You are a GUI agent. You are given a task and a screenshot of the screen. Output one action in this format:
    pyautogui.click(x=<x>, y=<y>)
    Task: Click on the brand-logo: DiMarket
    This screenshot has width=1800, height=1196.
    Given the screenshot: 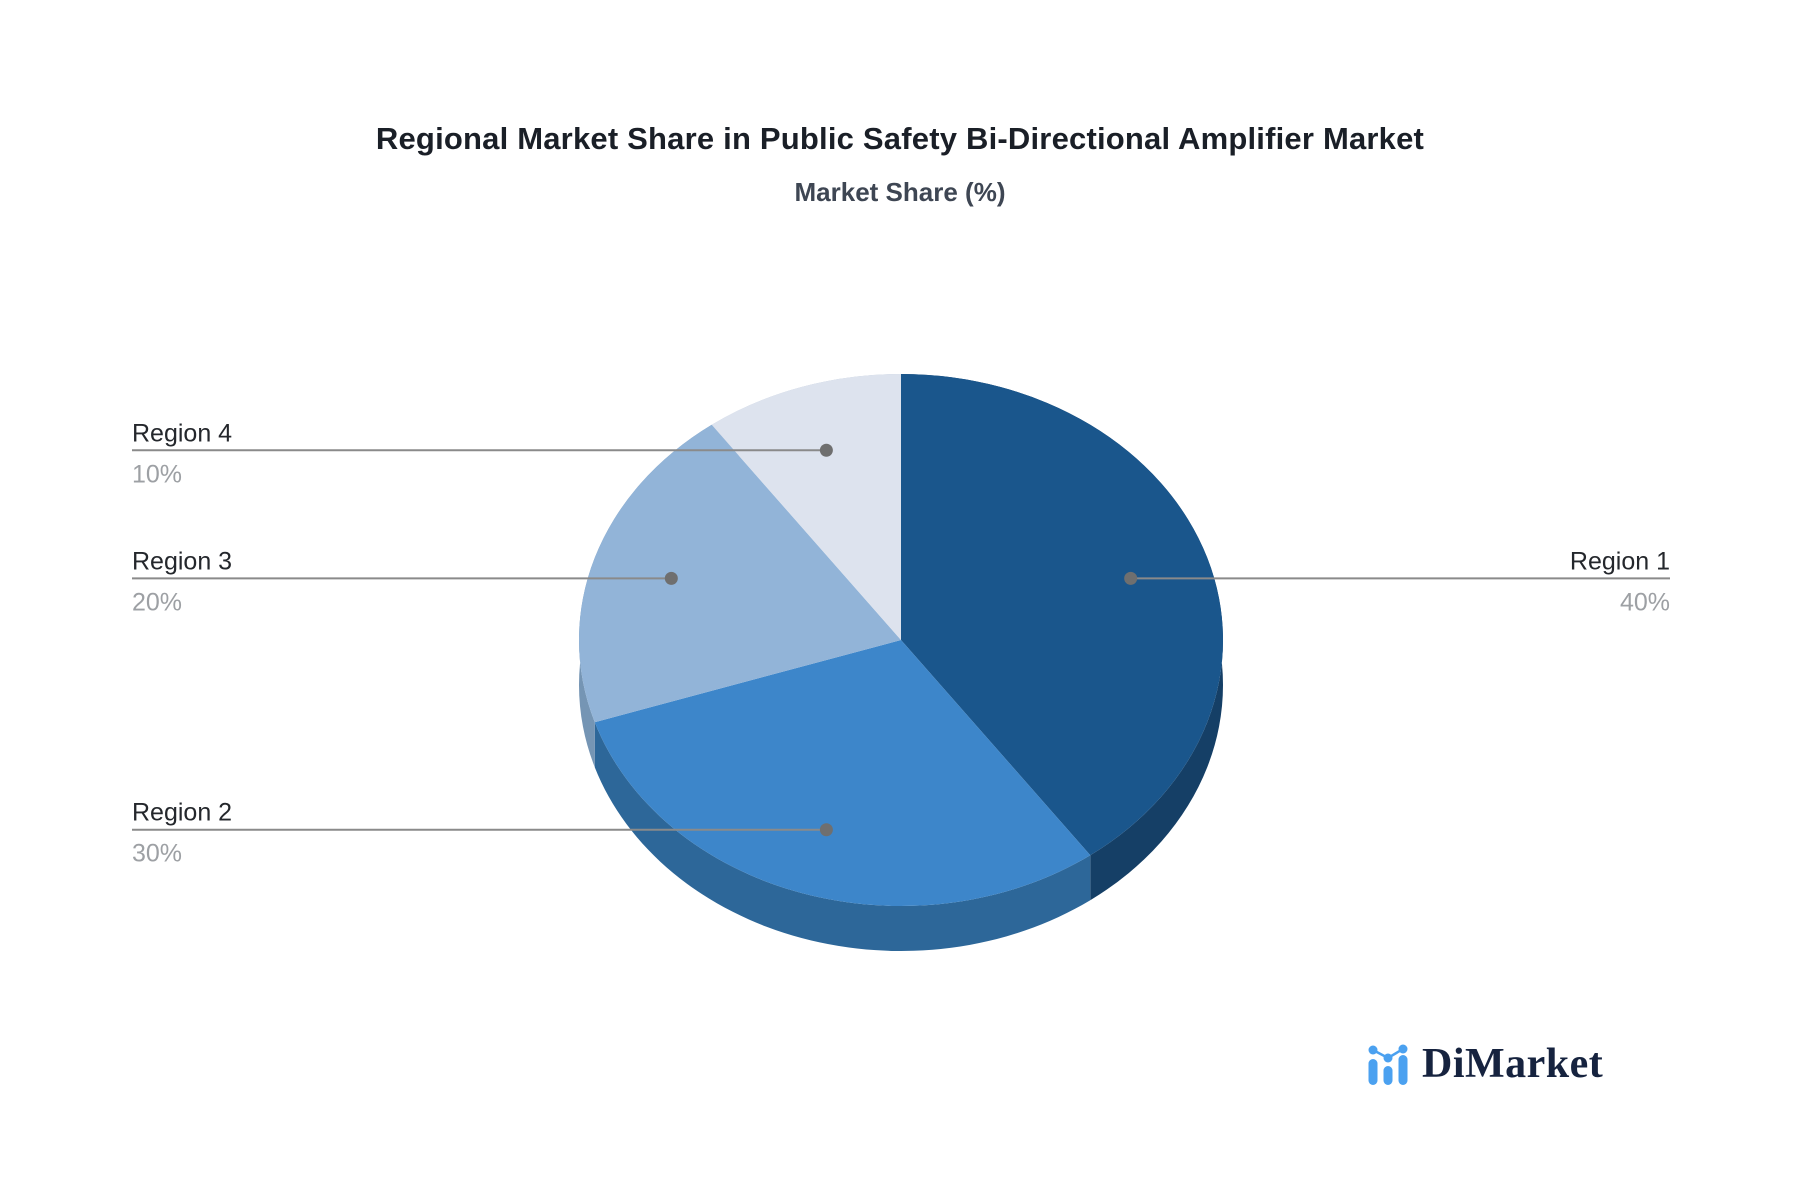 What is the action you would take?
    pyautogui.click(x=1485, y=1064)
    